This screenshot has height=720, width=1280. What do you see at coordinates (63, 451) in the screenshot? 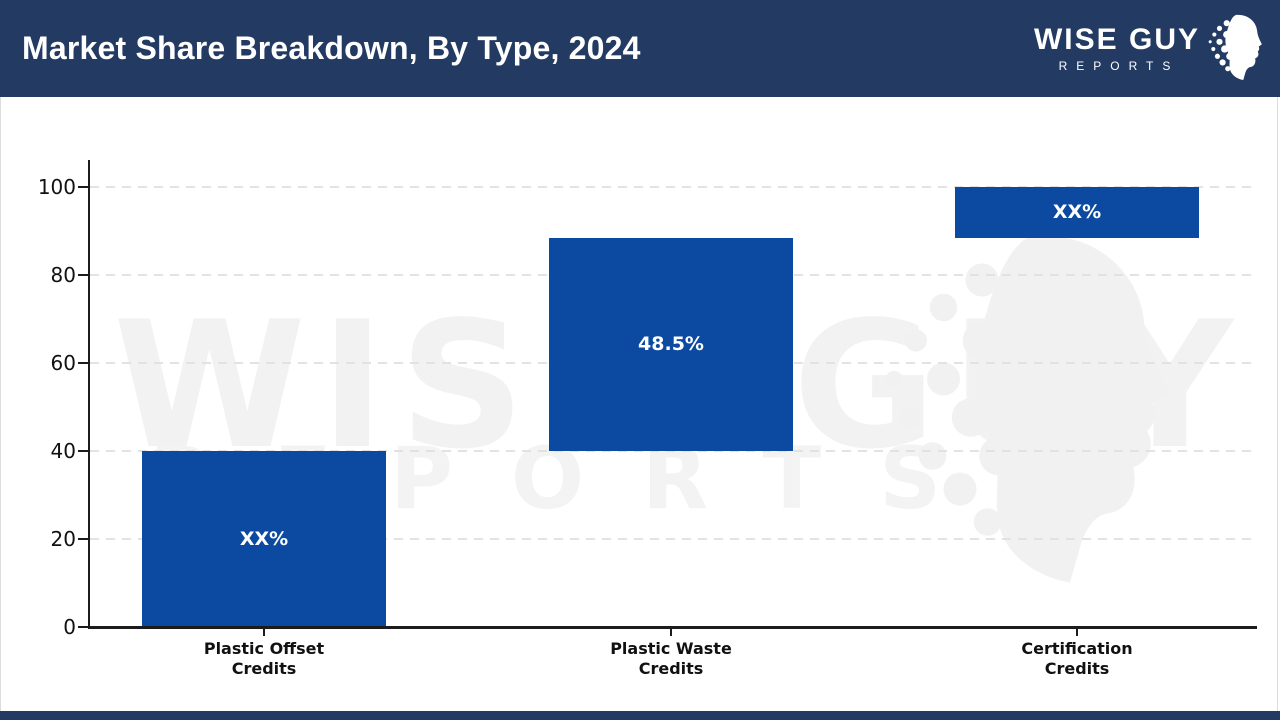
I see `y-tick-label: 40` at bounding box center [63, 451].